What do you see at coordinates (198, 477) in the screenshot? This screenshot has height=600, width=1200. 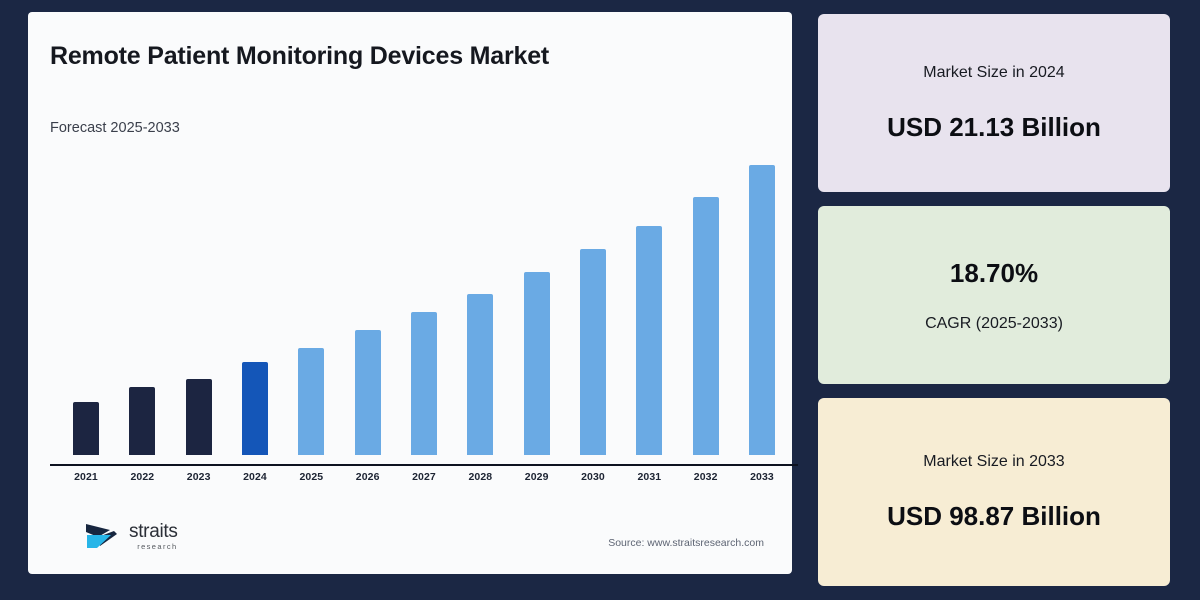 I see `x-tick-2023: 2023` at bounding box center [198, 477].